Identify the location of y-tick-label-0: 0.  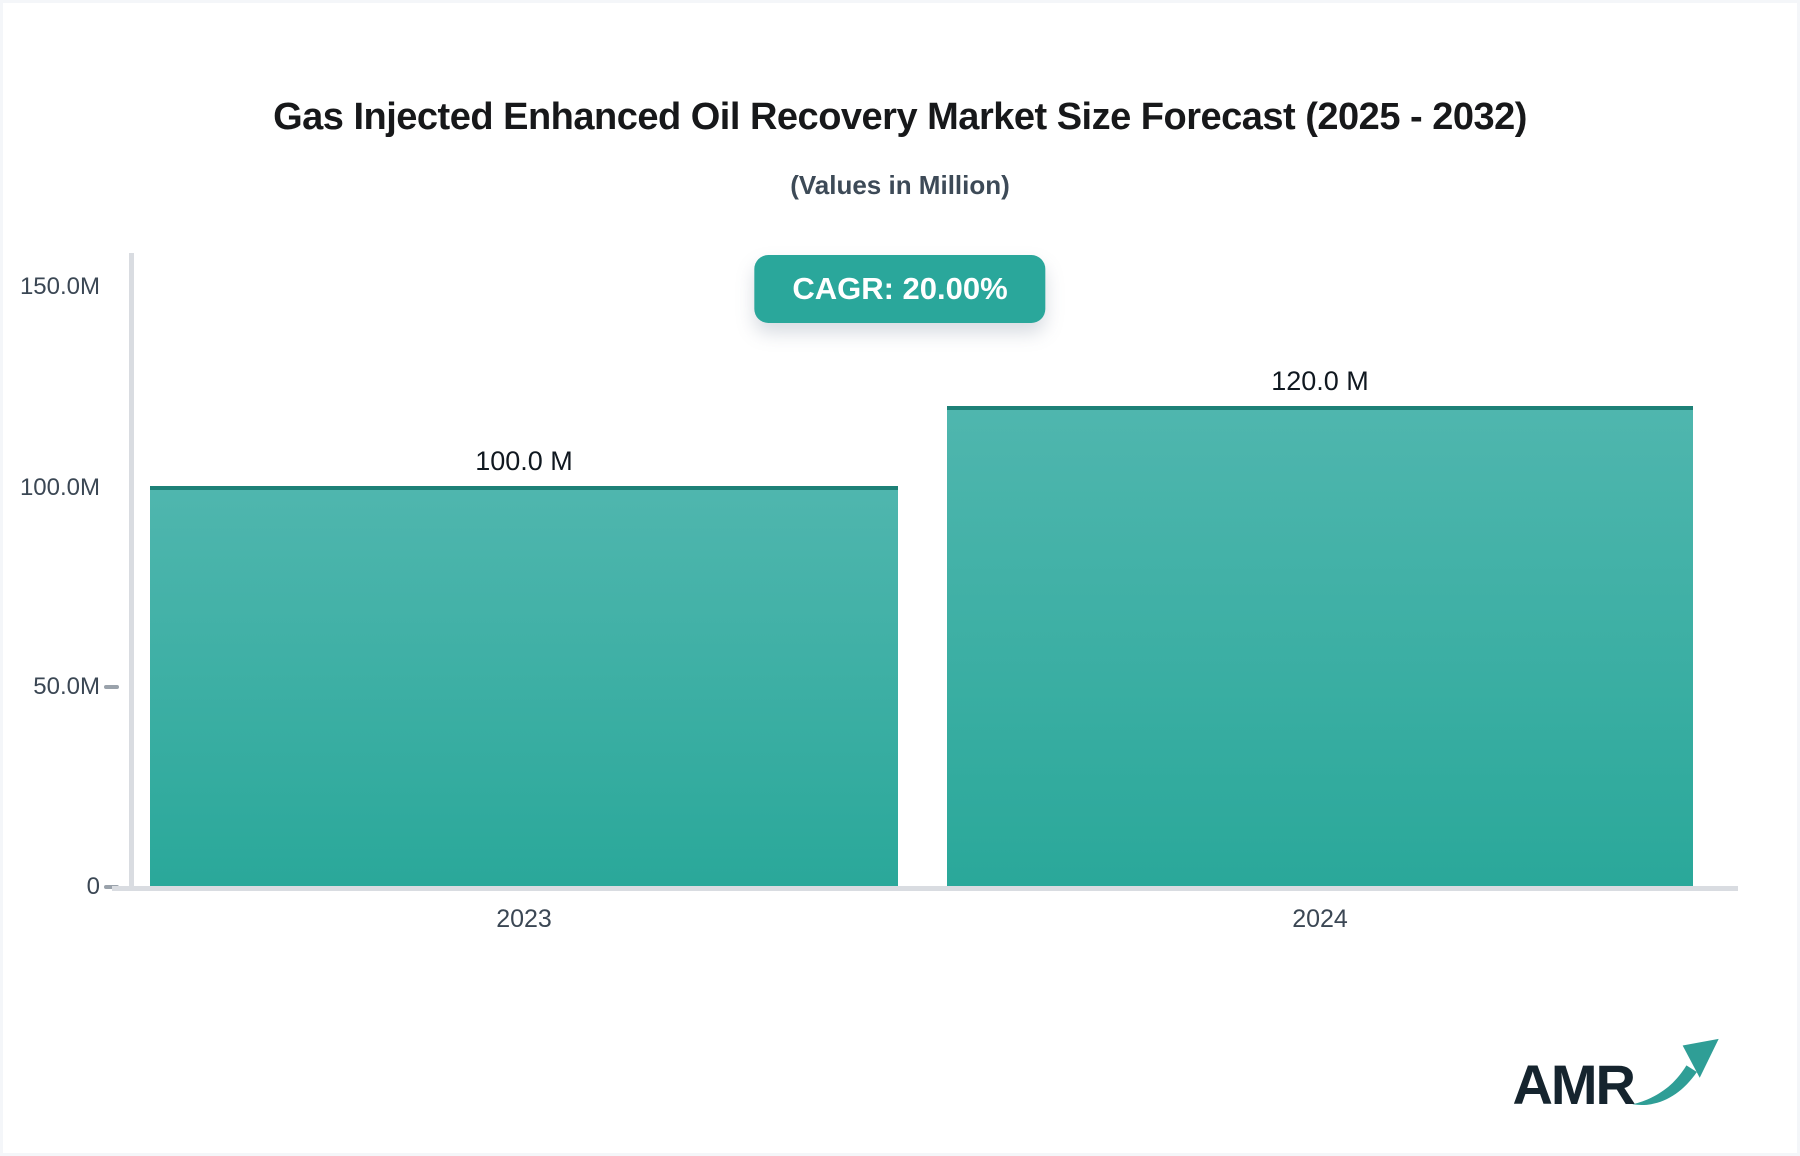
(93, 886).